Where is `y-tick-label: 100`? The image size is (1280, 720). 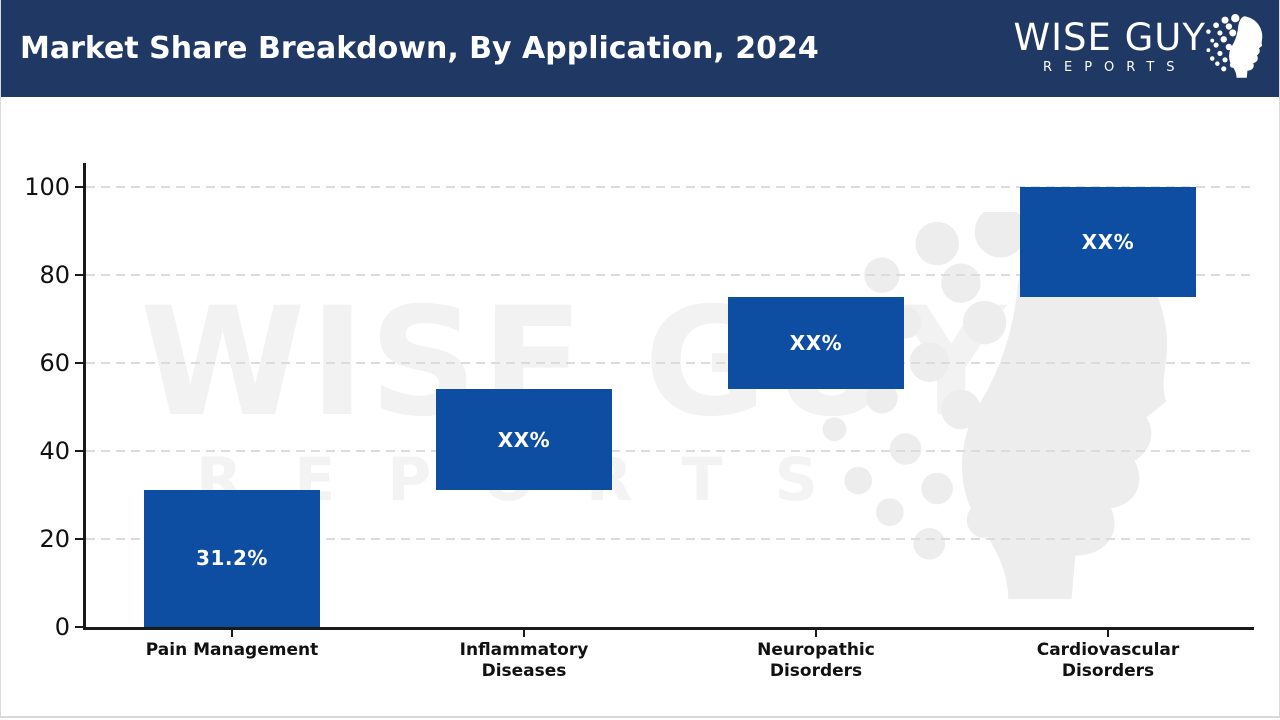
y-tick-label: 100 is located at coordinates (47, 187).